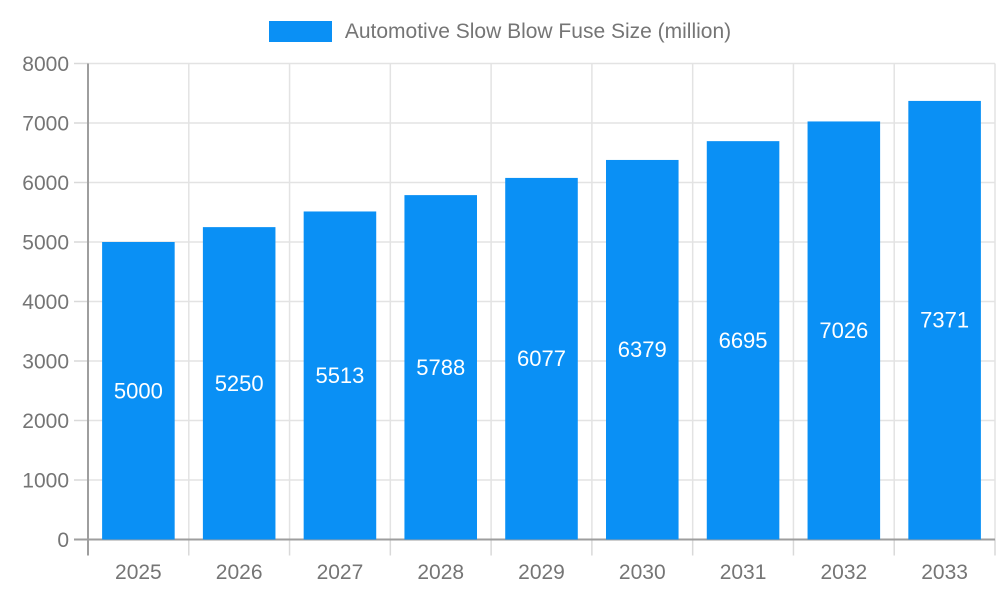  What do you see at coordinates (239, 572) in the screenshot?
I see `x-axis-label-2026: 2026` at bounding box center [239, 572].